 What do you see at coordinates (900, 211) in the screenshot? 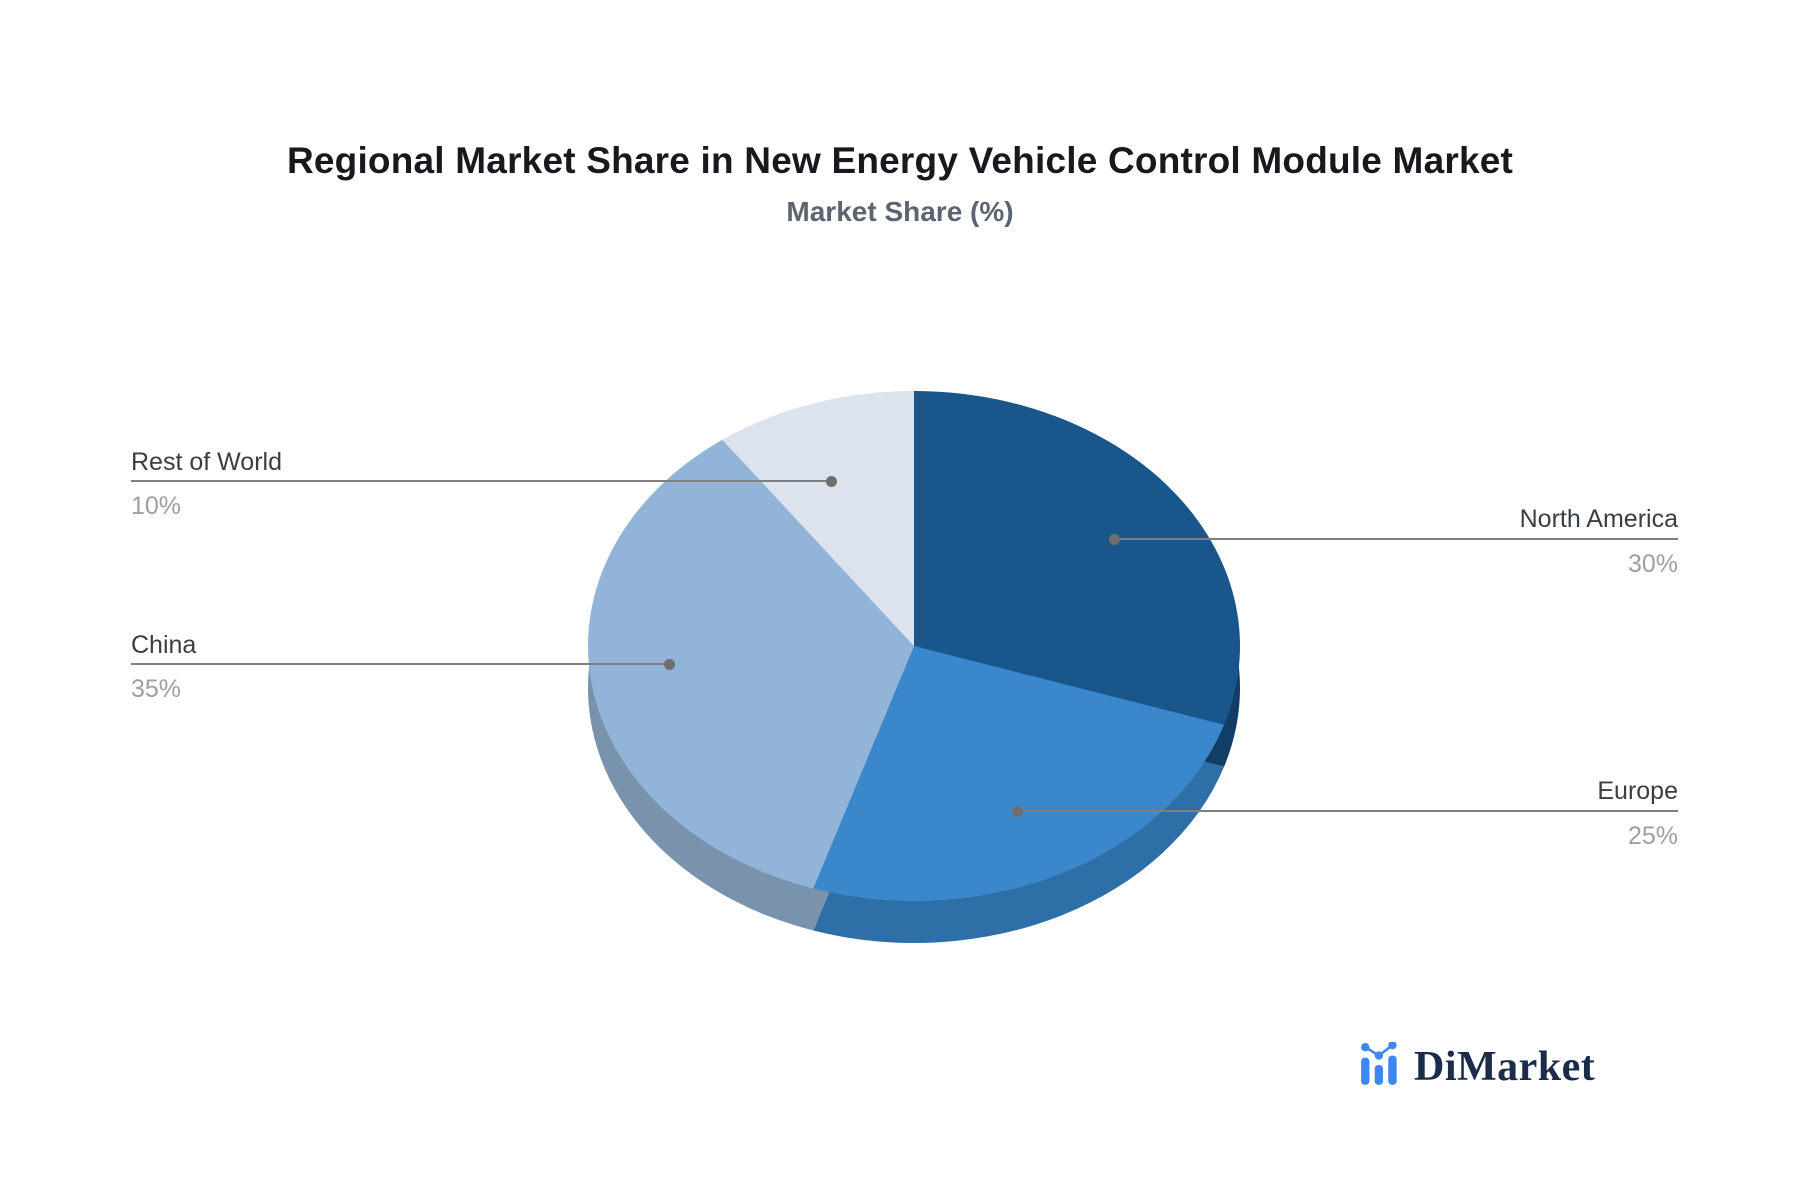
I see `chart-subtitle: Market Share (%)` at bounding box center [900, 211].